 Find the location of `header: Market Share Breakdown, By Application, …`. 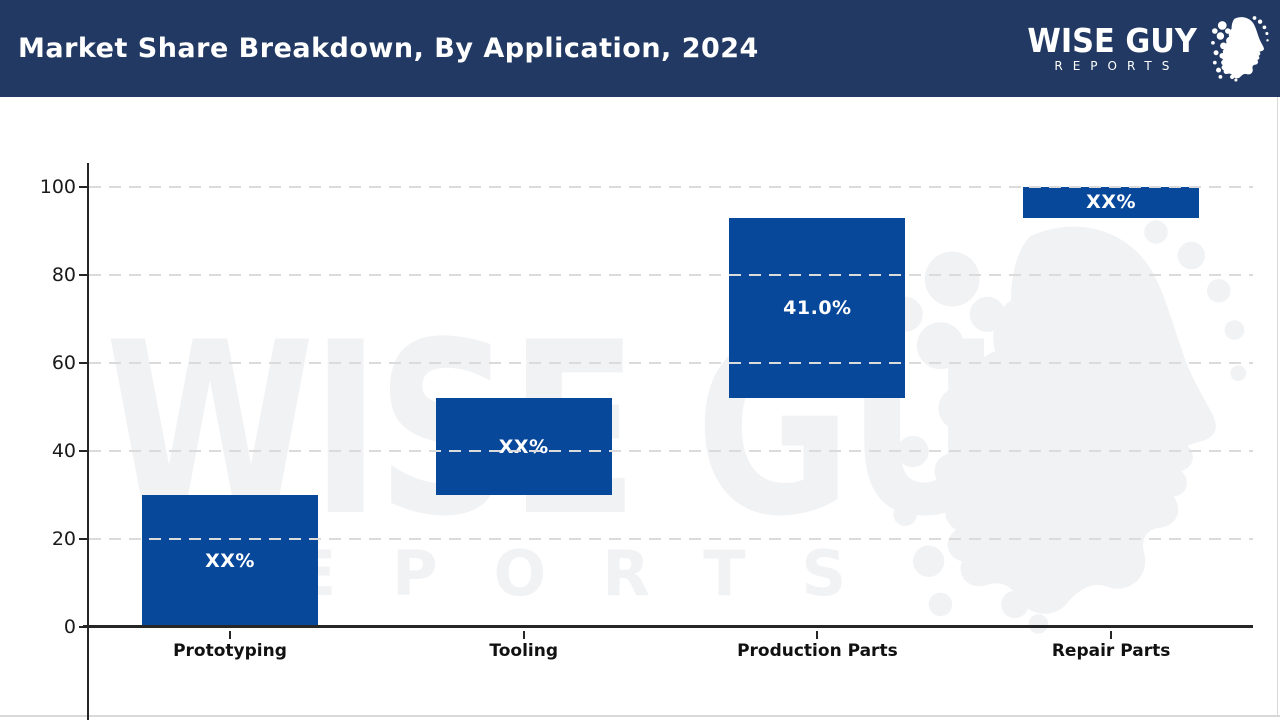

header: Market Share Breakdown, By Application, … is located at coordinates (640, 48).